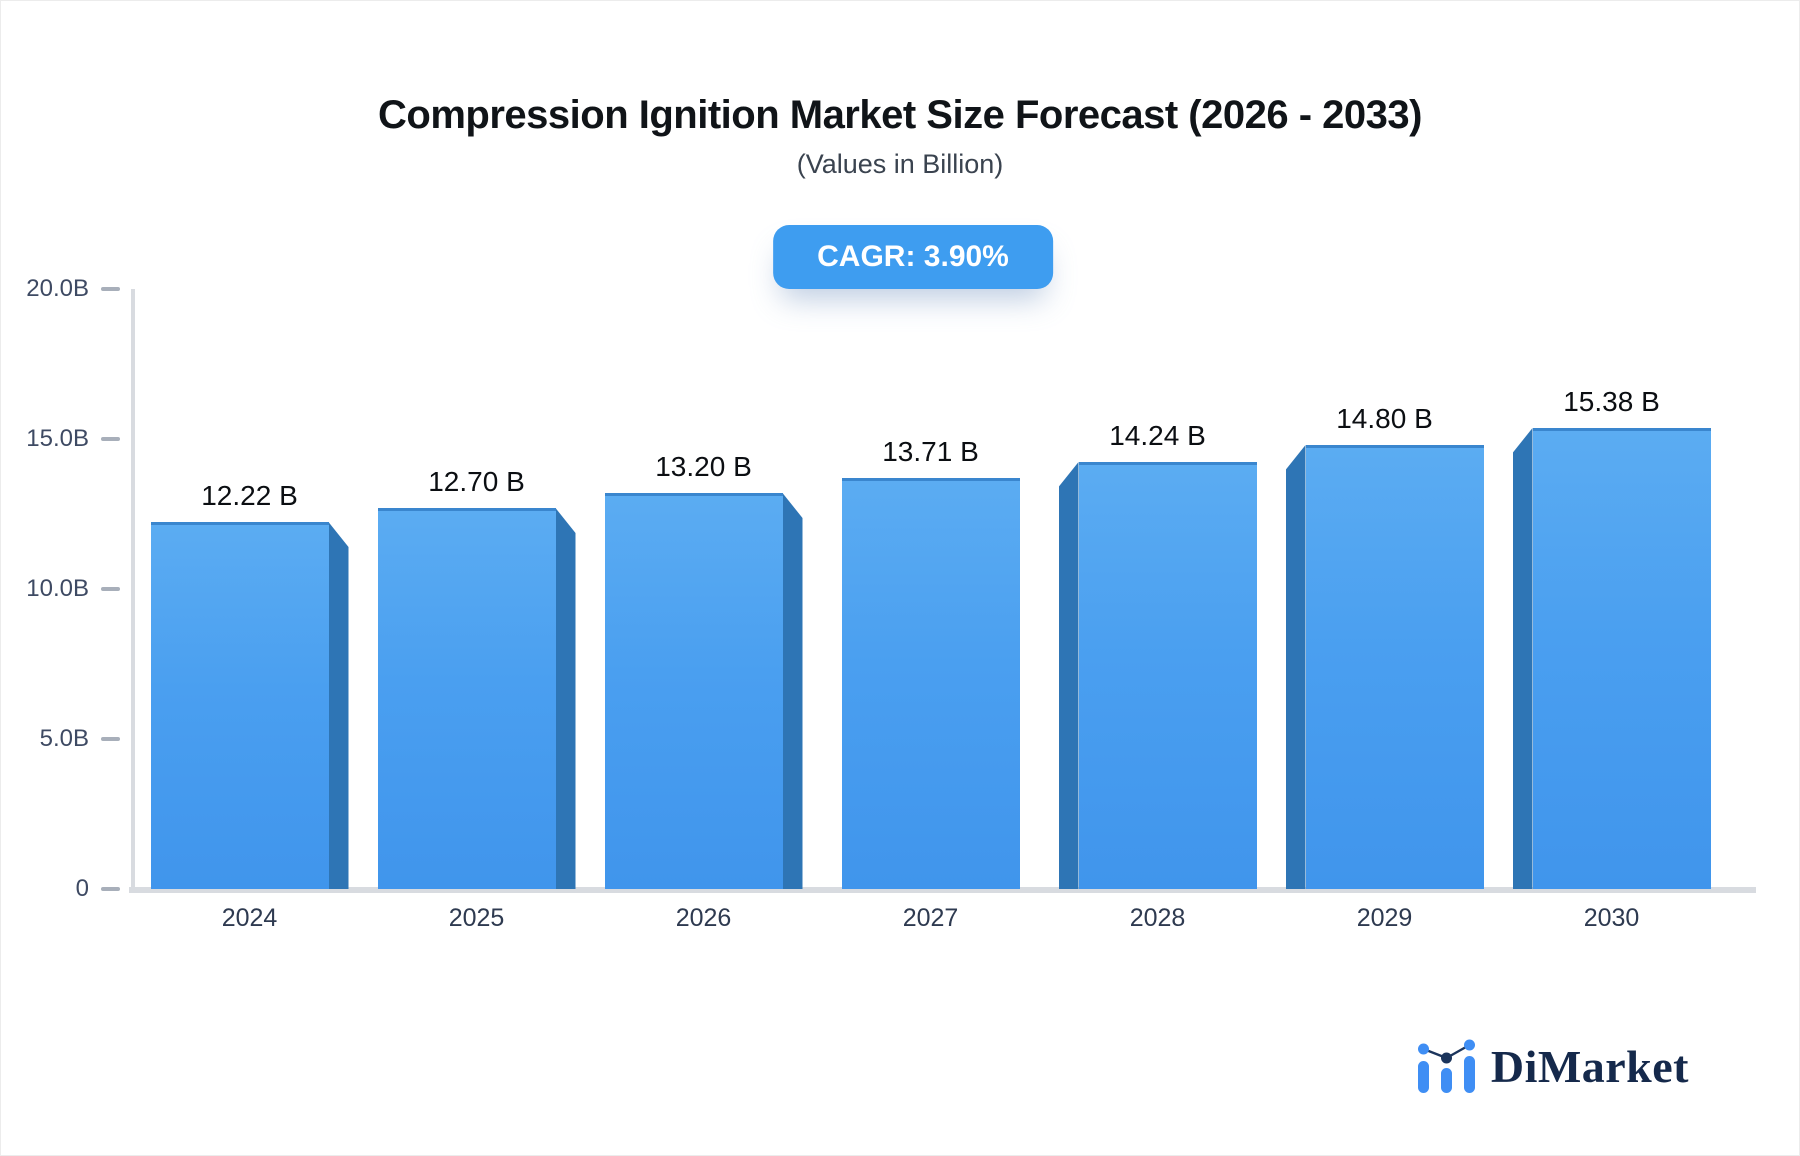 The width and height of the screenshot is (1800, 1156). I want to click on bar-2025, so click(476, 698).